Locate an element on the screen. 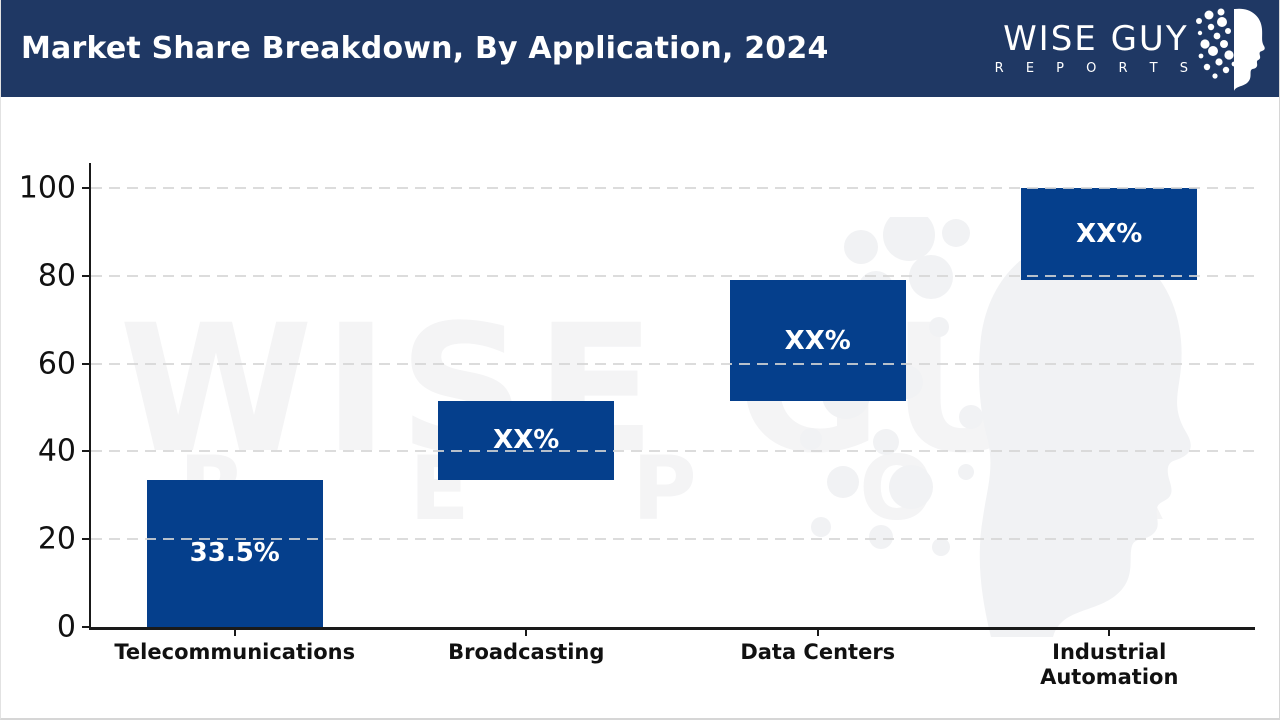  y-axis-spine is located at coordinates (90, 396).